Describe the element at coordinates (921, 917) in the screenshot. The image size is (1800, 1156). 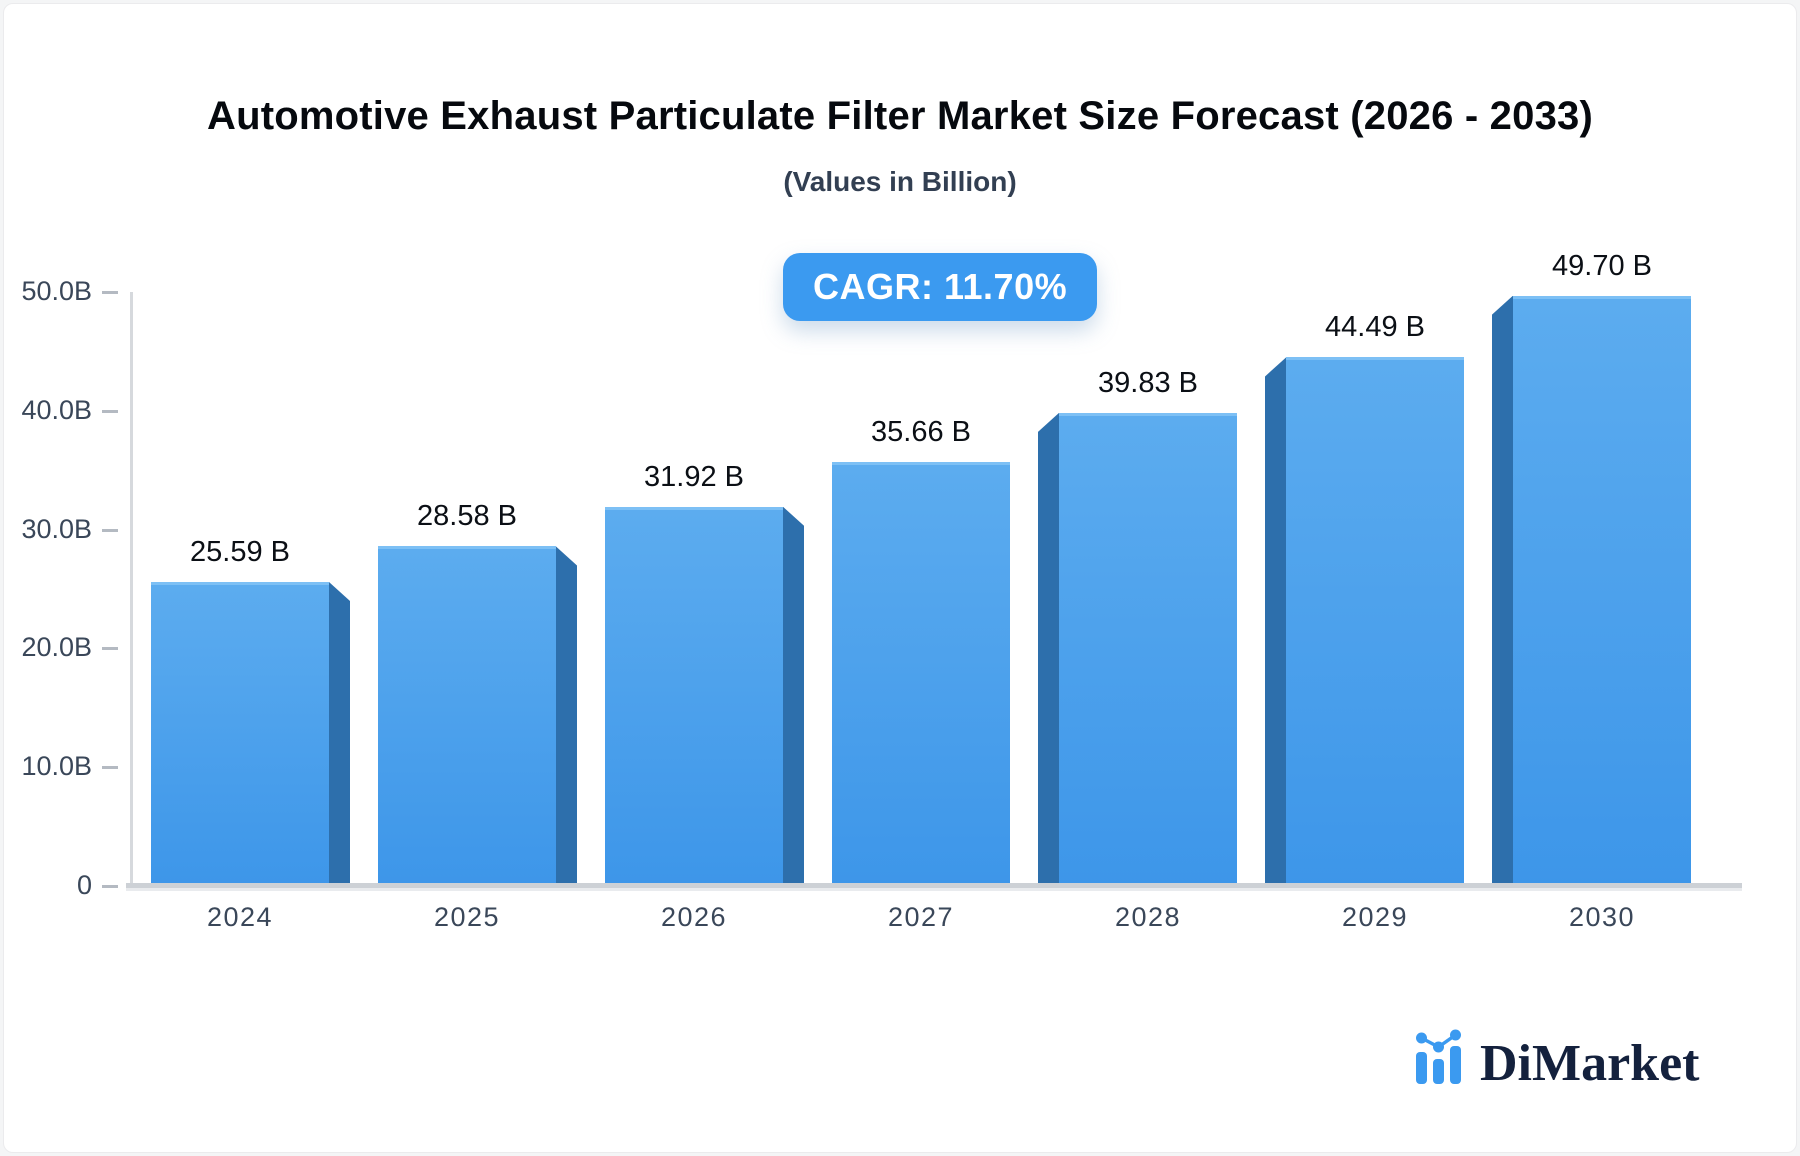
I see `x-axis-category-label: 2027` at that location.